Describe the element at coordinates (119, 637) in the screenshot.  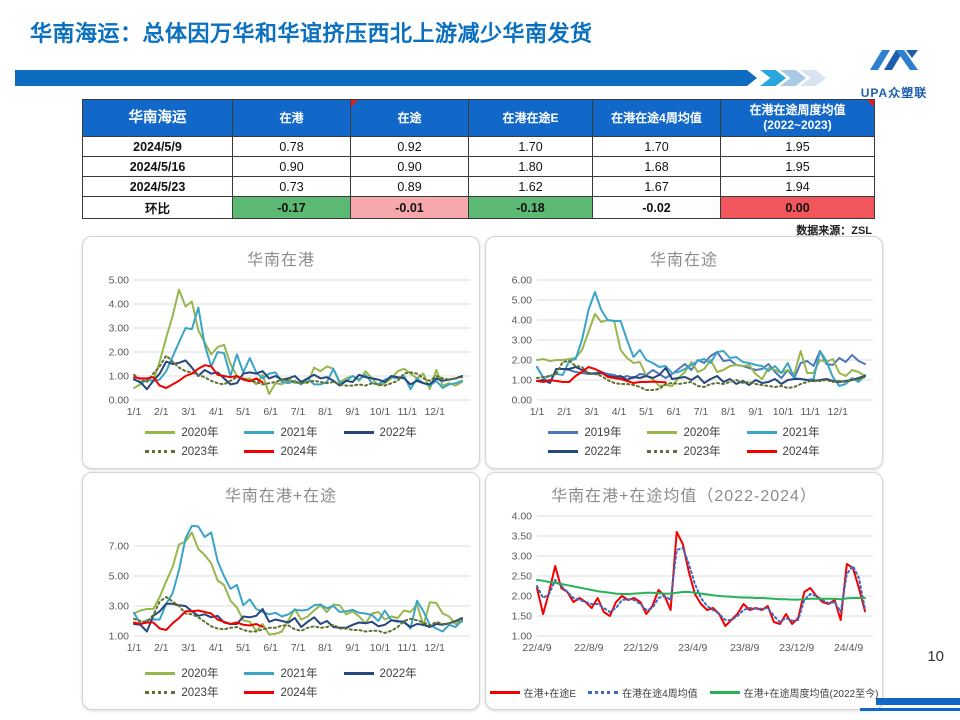
I see `svg-text: 1.00` at that location.